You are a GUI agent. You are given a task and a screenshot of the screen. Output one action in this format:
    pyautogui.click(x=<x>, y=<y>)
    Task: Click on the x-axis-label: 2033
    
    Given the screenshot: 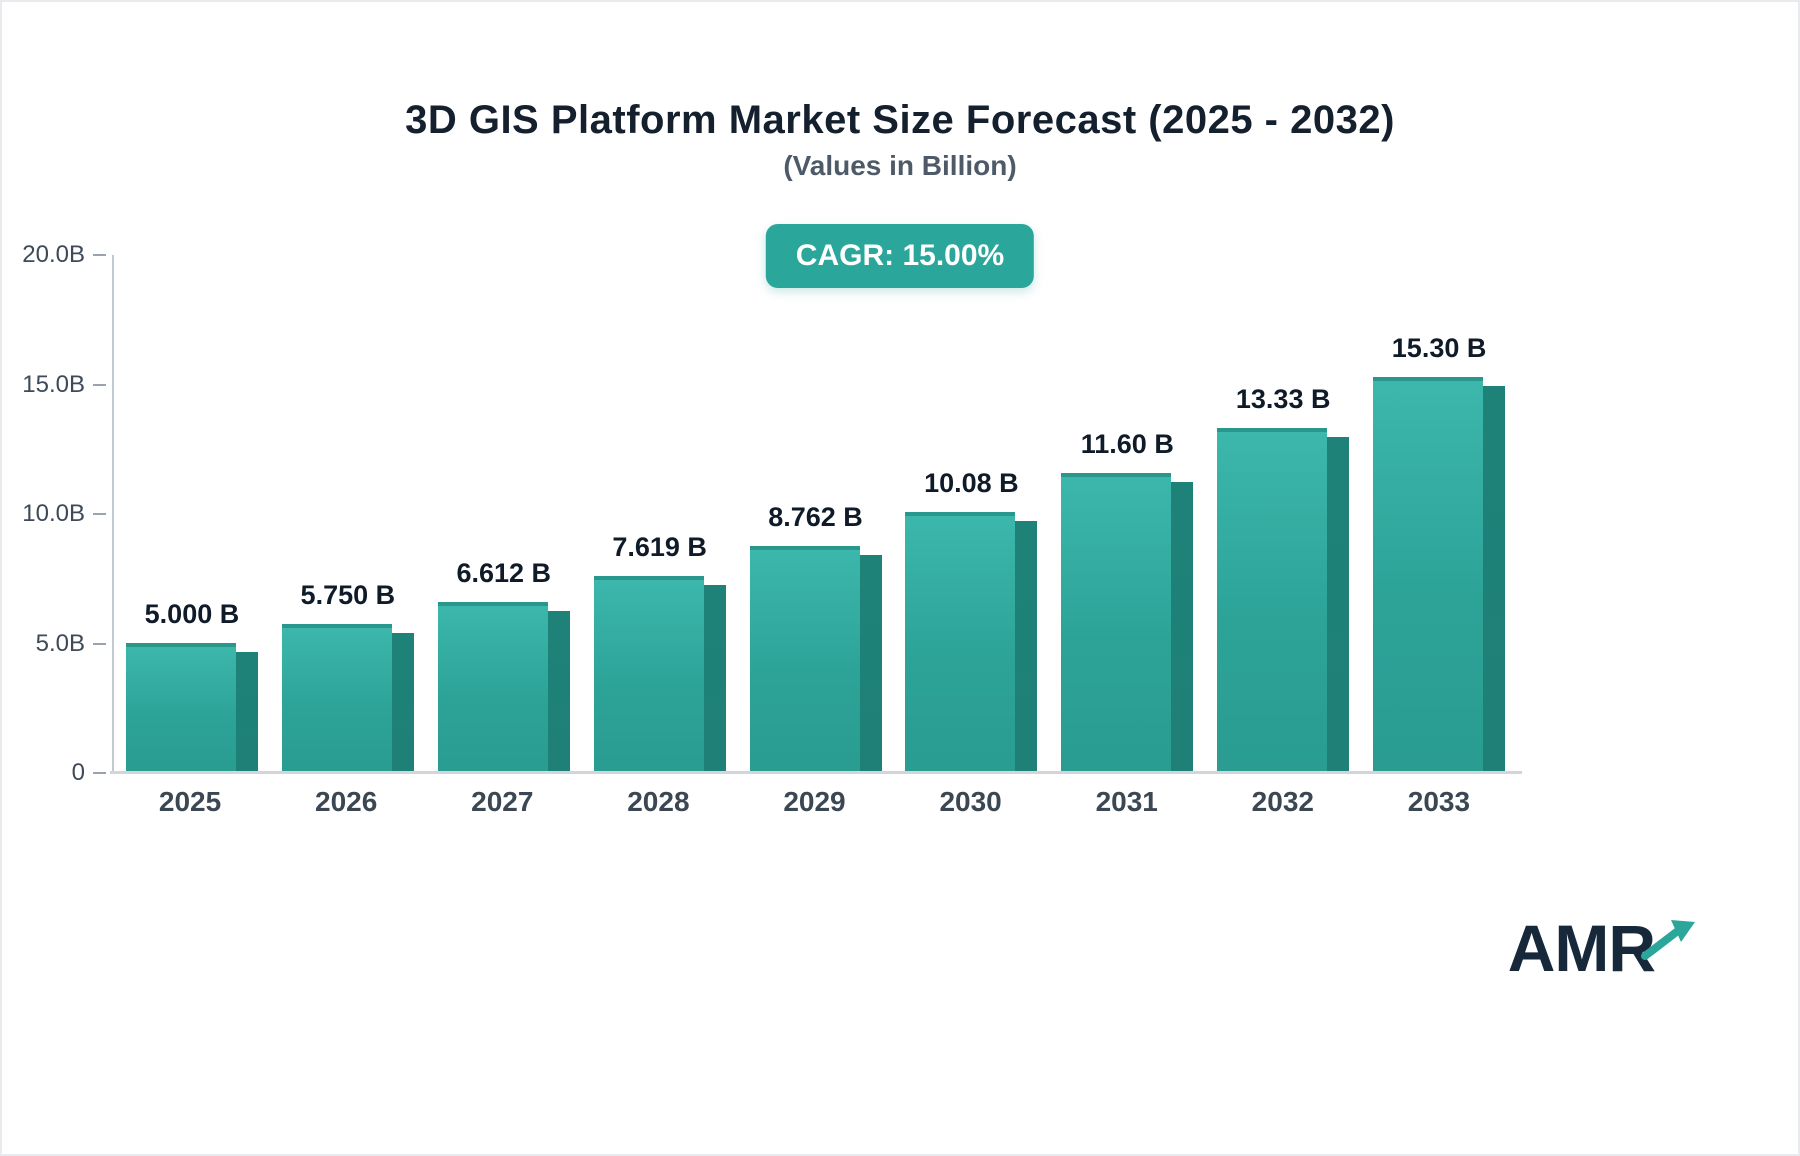 What is the action you would take?
    pyautogui.click(x=1439, y=801)
    